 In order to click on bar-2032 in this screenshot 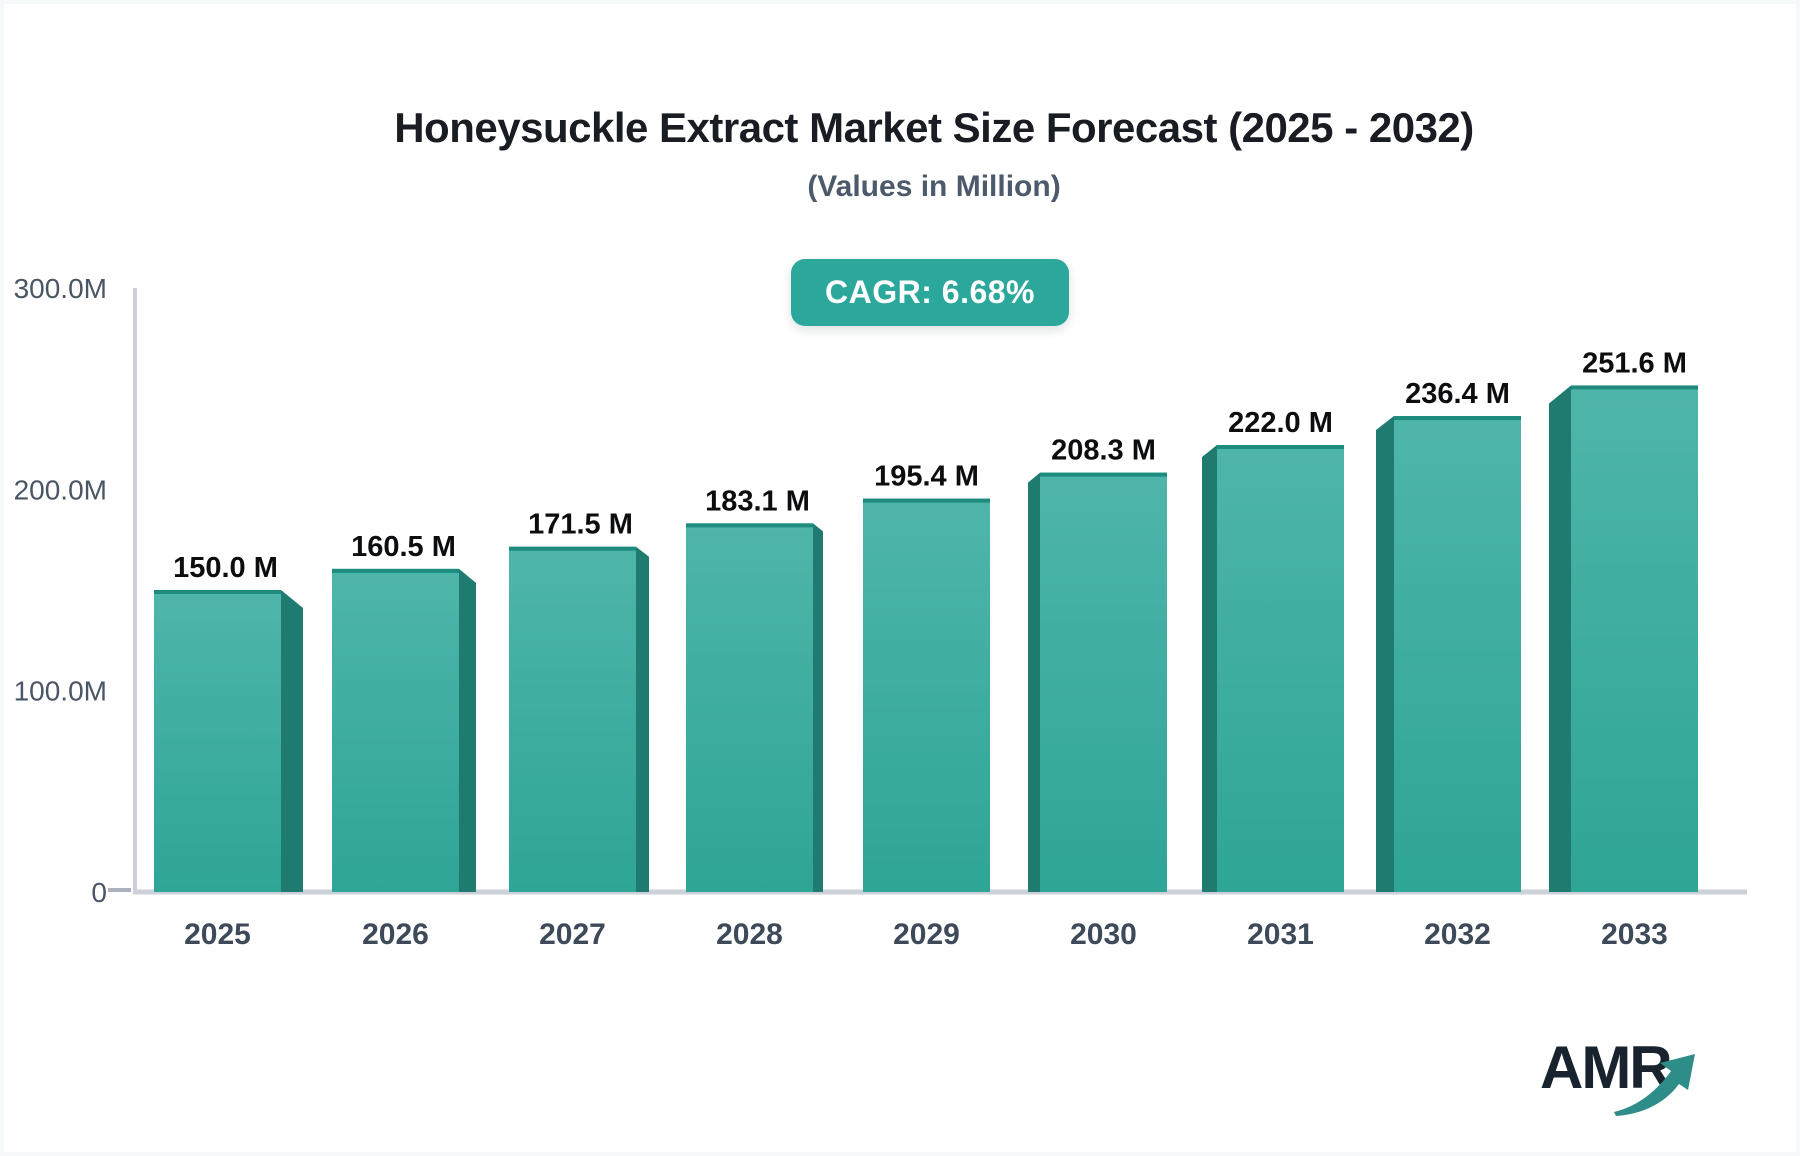, I will do `click(1457, 654)`.